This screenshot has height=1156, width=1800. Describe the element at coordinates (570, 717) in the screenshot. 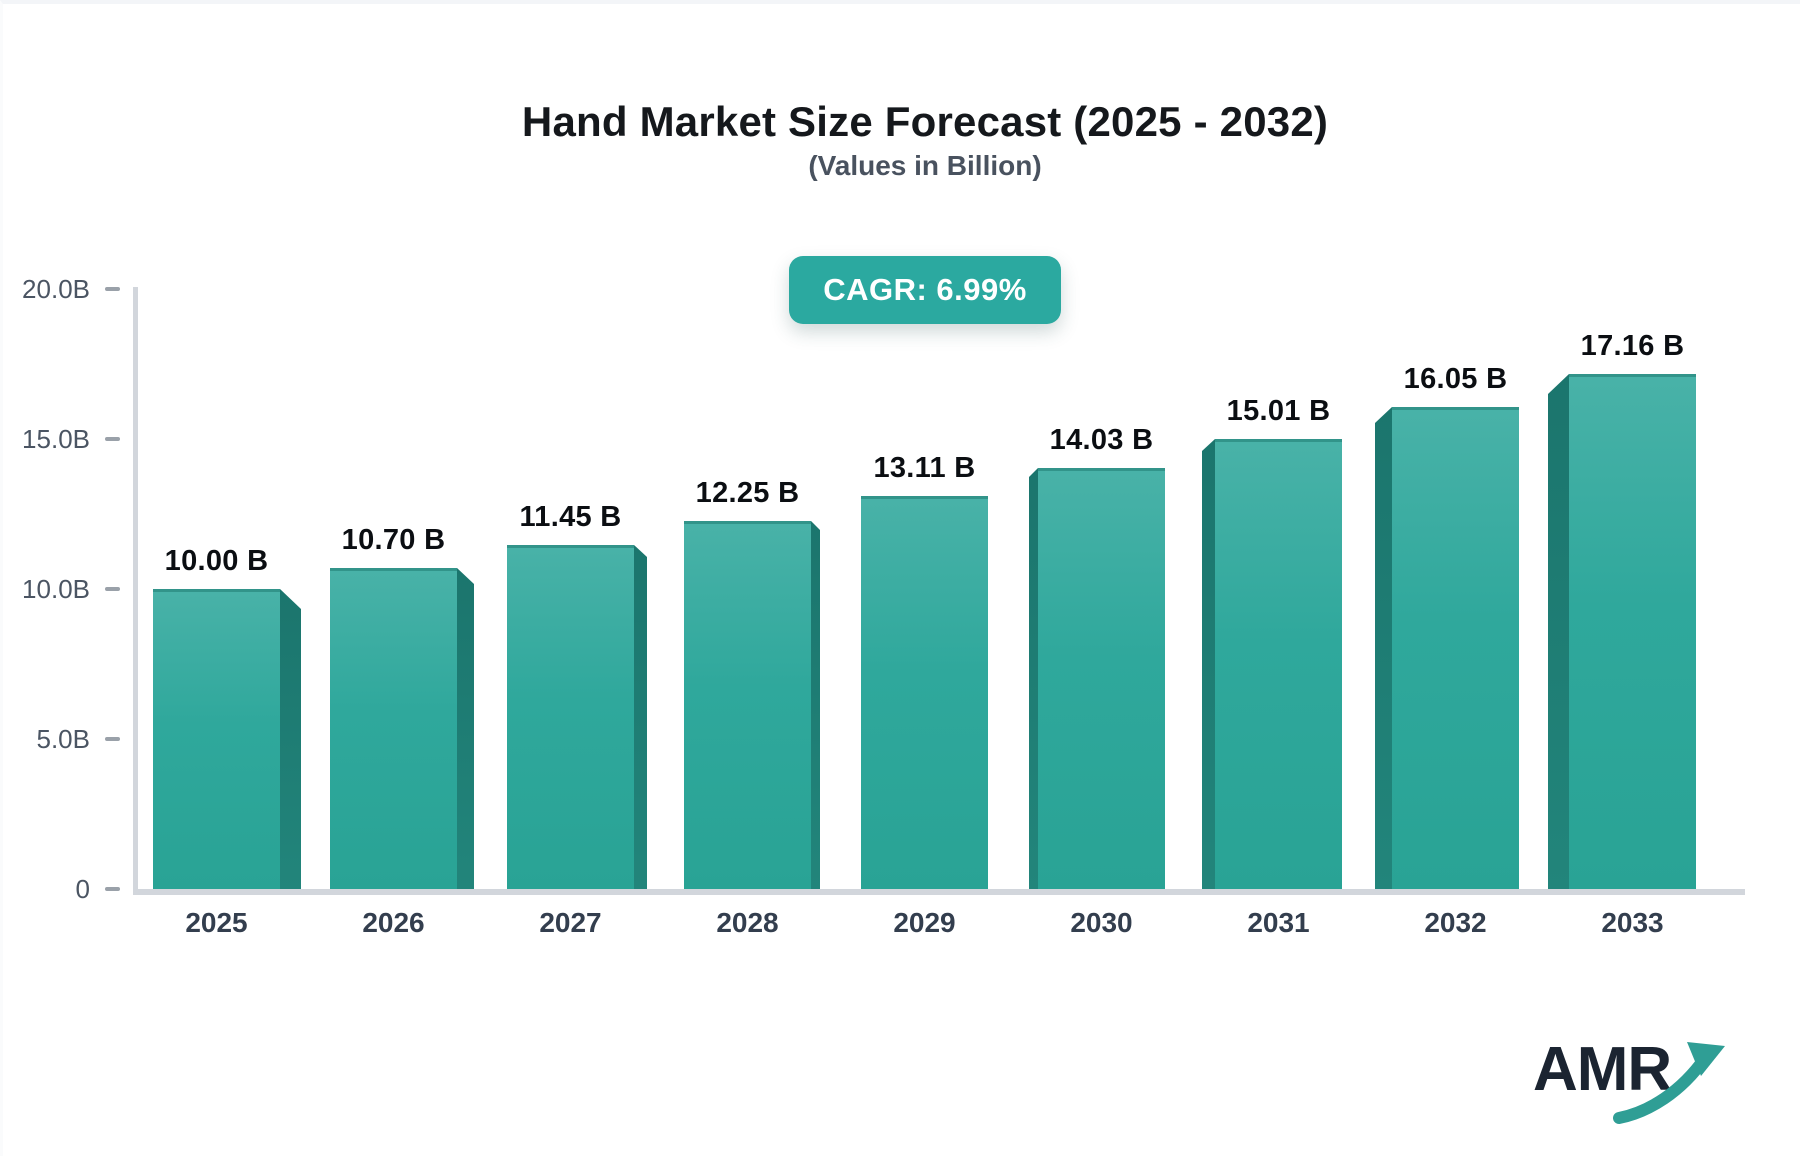

I see `bar-2027-face` at that location.